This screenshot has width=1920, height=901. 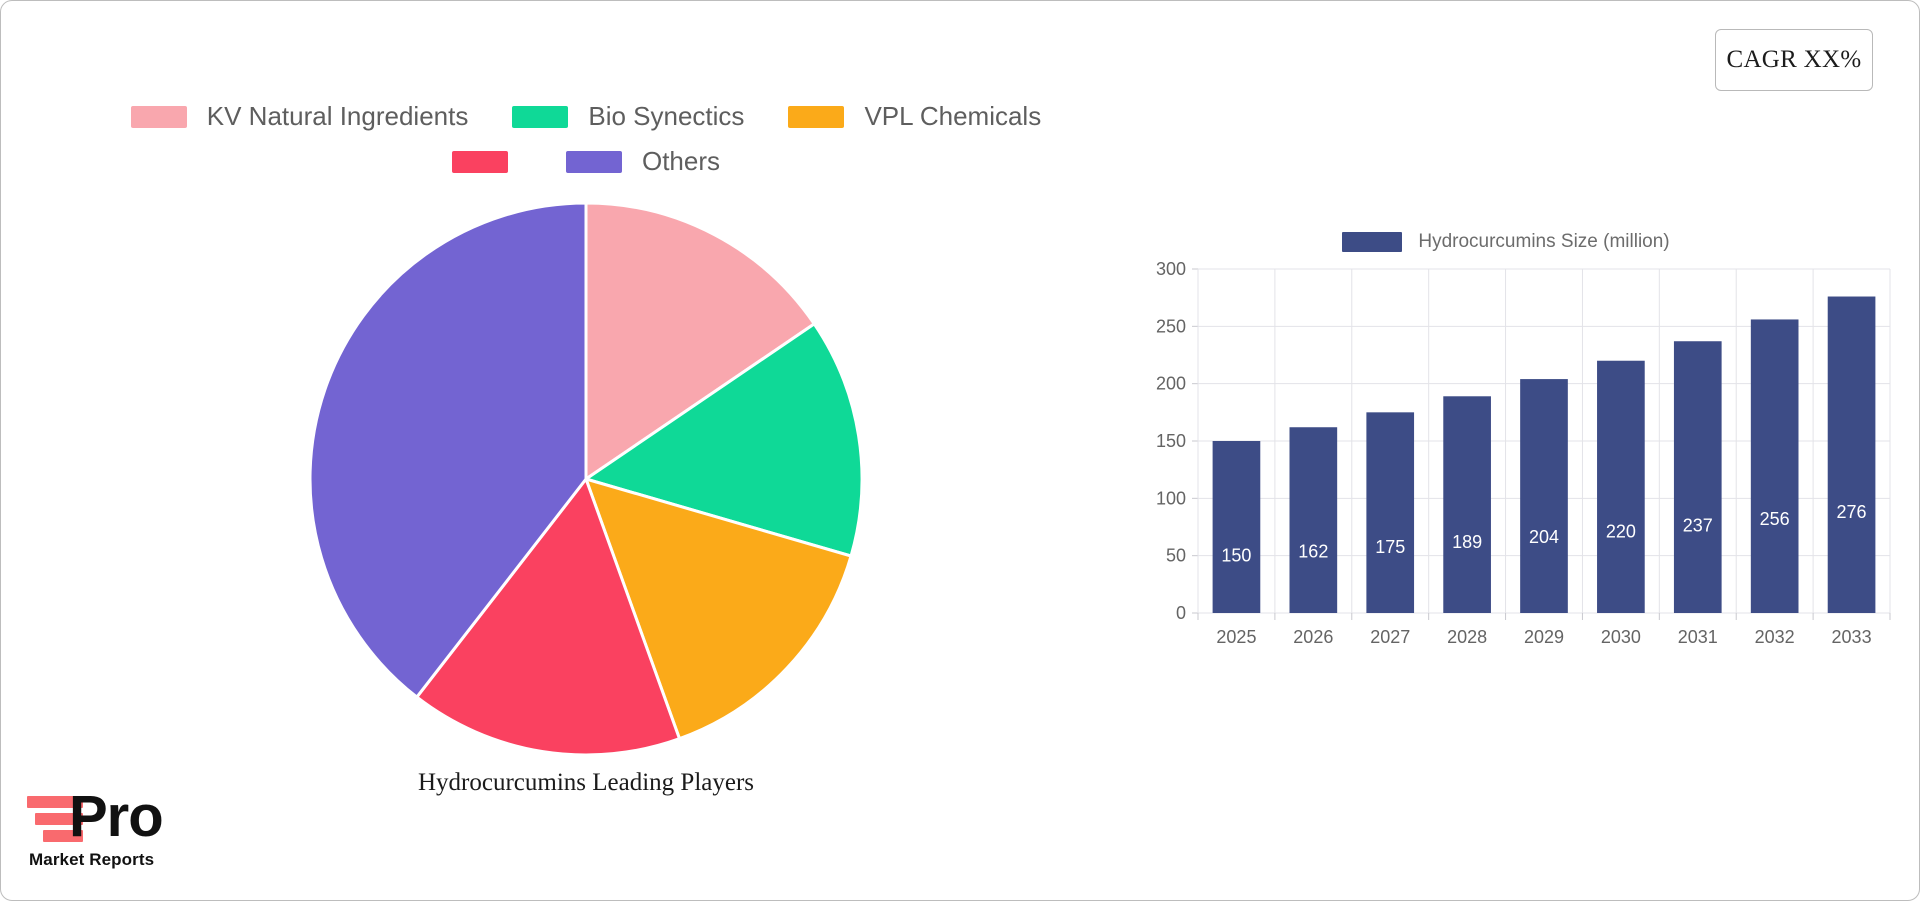 What do you see at coordinates (1372, 242) in the screenshot?
I see `bar-legend-swatch` at bounding box center [1372, 242].